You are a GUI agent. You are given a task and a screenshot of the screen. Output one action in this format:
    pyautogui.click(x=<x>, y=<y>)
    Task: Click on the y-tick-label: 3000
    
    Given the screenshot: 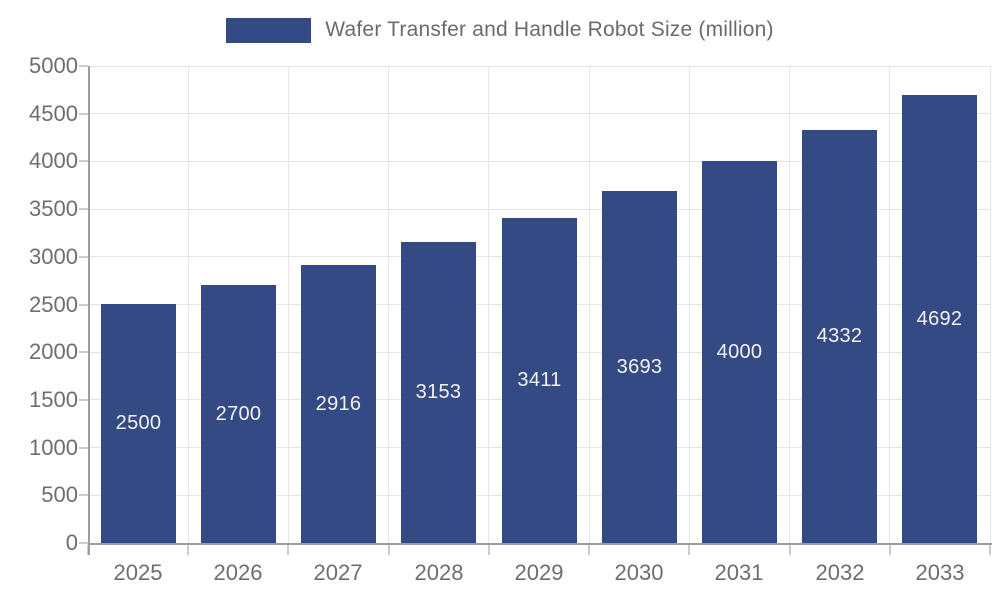 What is the action you would take?
    pyautogui.click(x=53, y=256)
    